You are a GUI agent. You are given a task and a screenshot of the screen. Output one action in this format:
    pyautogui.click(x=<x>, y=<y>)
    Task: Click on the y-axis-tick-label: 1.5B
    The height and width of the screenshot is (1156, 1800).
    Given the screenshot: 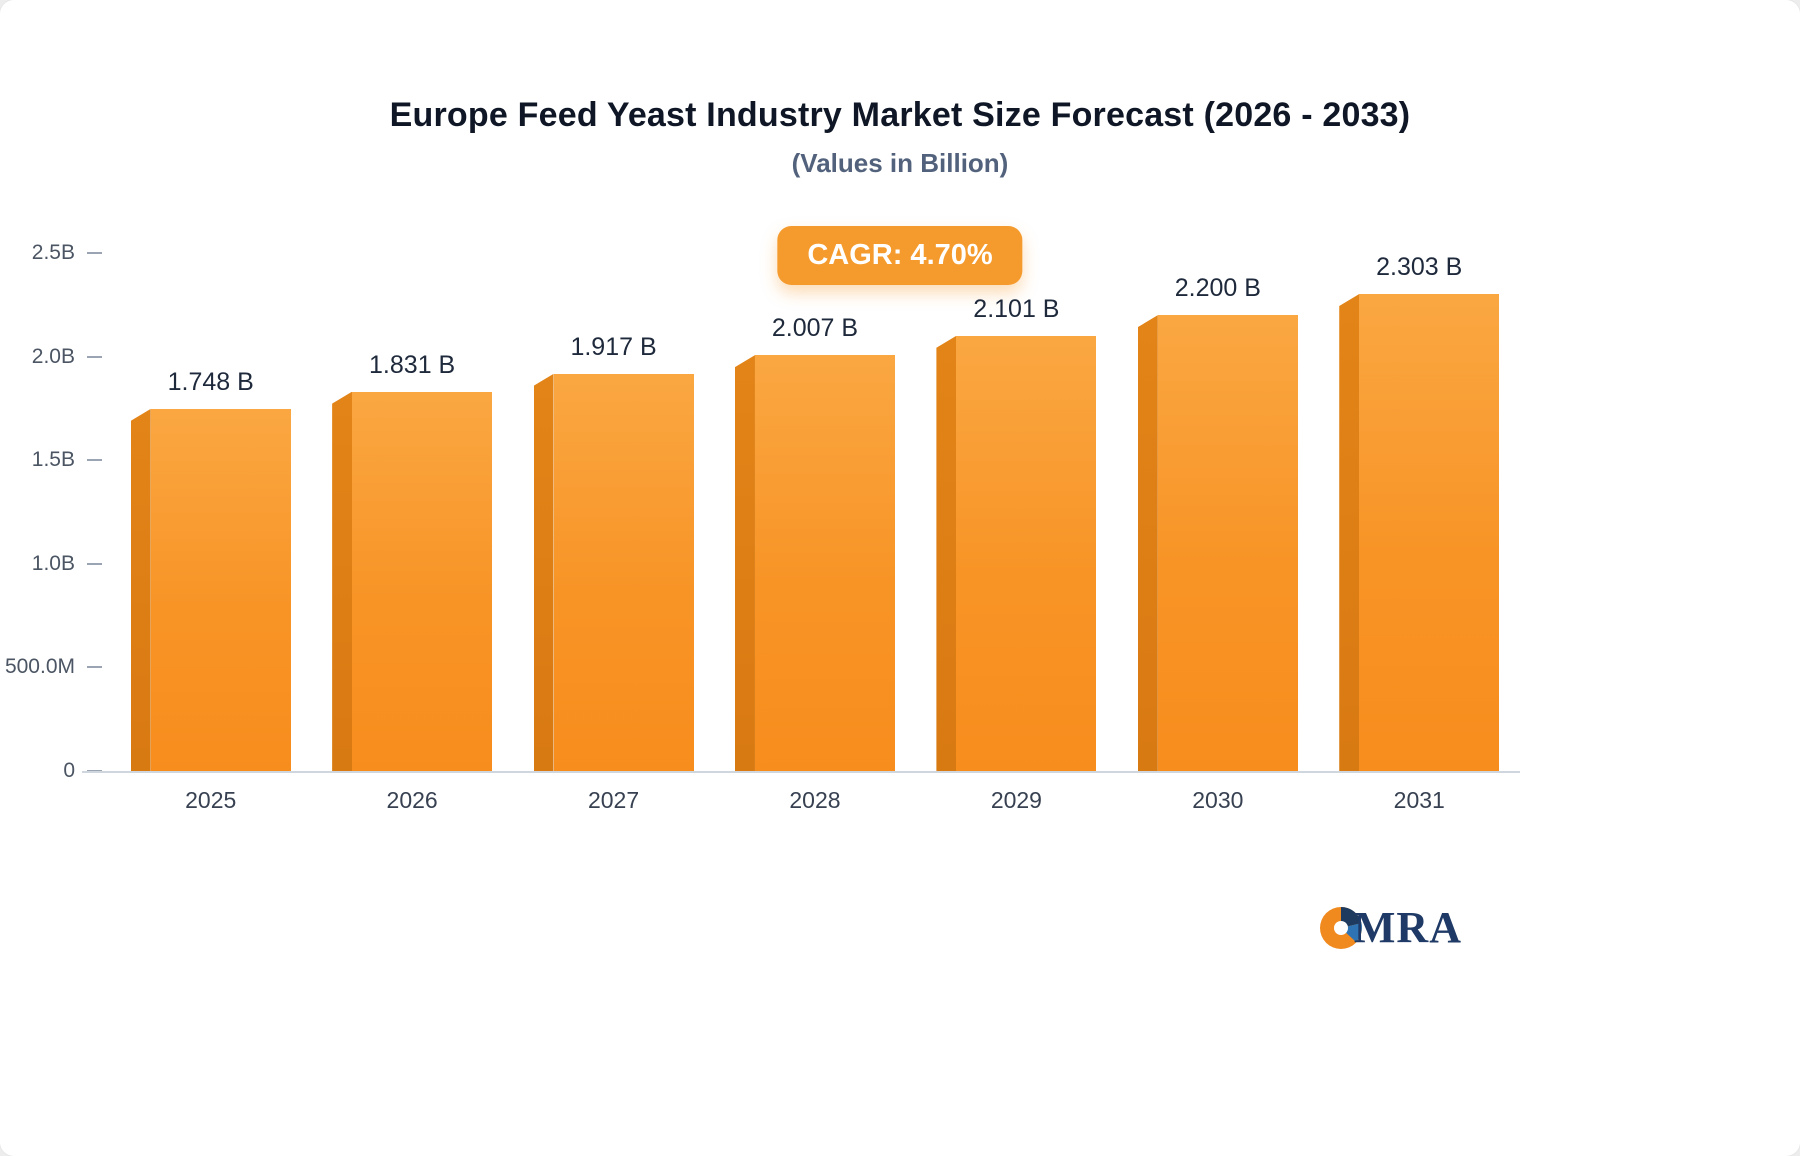 What is the action you would take?
    pyautogui.click(x=53, y=460)
    